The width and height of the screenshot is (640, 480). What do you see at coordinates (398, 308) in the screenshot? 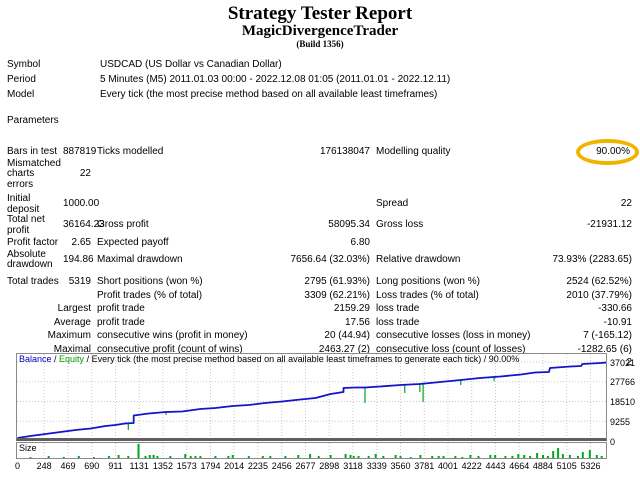
I see `stats-cell-label: loss trade` at bounding box center [398, 308].